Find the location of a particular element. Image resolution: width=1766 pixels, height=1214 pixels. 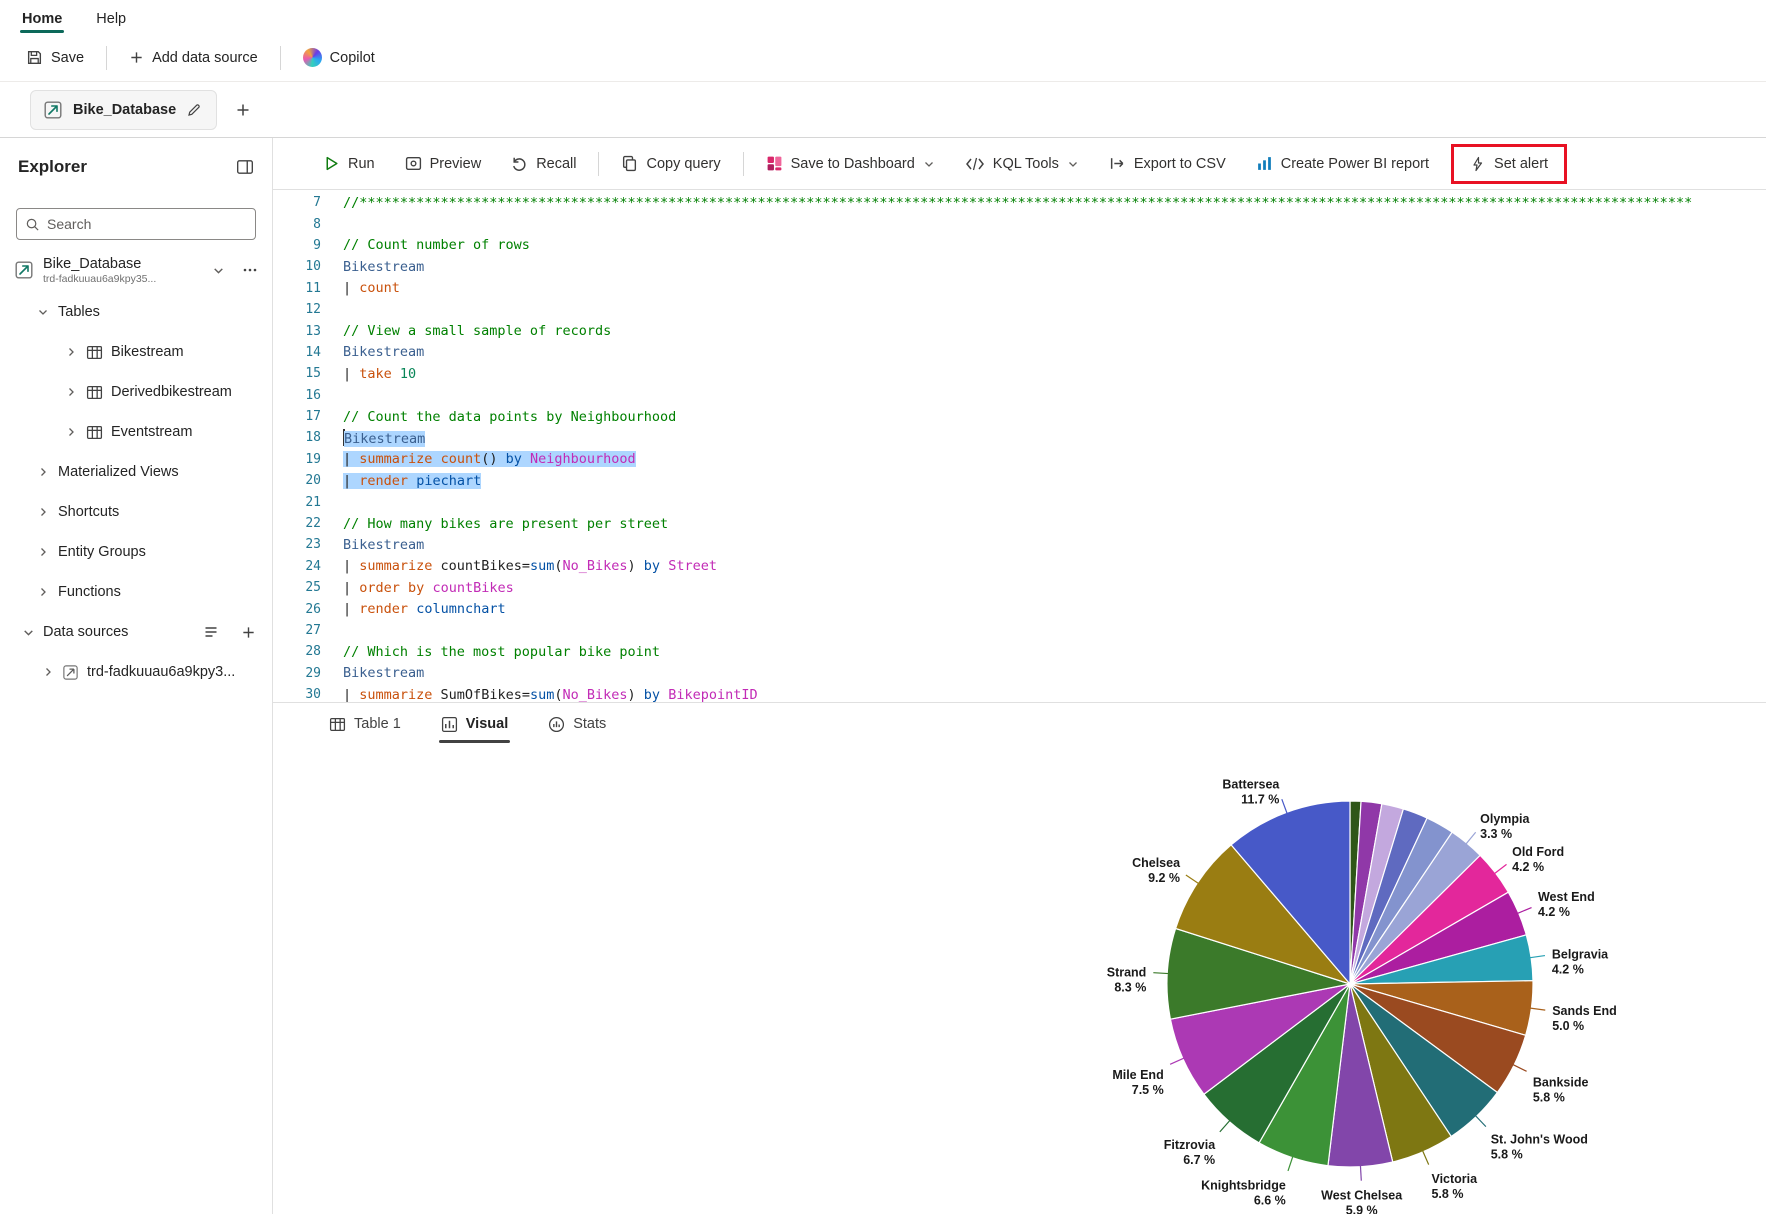

editor-line-content: | render columnchart is located at coordinates (413, 609).